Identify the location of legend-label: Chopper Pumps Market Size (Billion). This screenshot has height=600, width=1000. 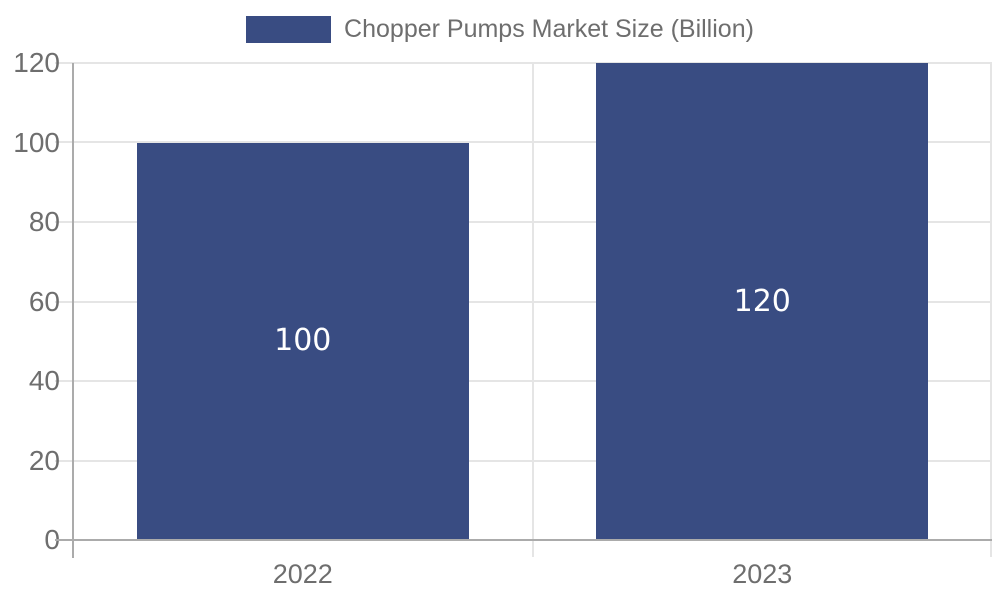
(549, 29).